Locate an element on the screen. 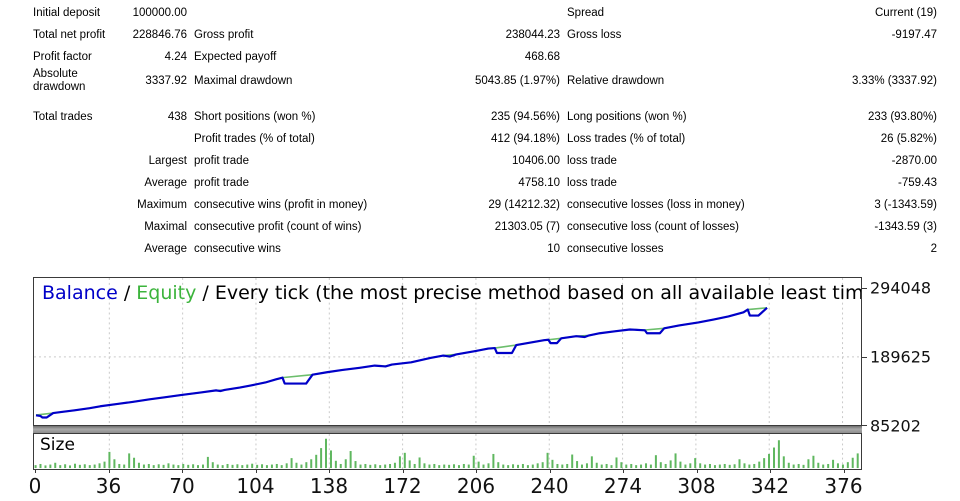 This screenshot has width=960, height=501. chart-title-part: / is located at coordinates (127, 293).